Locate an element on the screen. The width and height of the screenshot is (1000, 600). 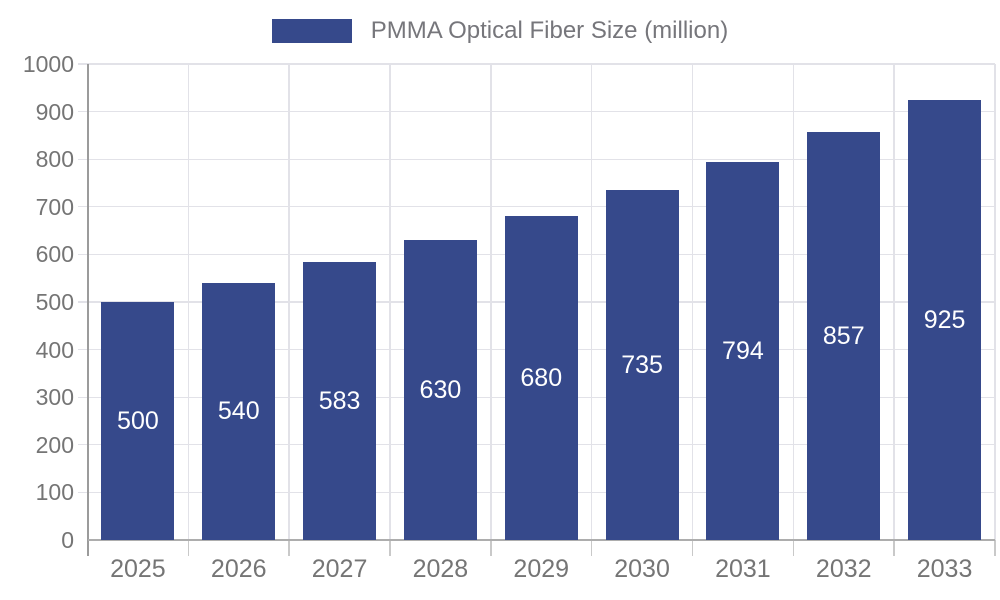
y-axis-tick-label: 600 is located at coordinates (54, 254).